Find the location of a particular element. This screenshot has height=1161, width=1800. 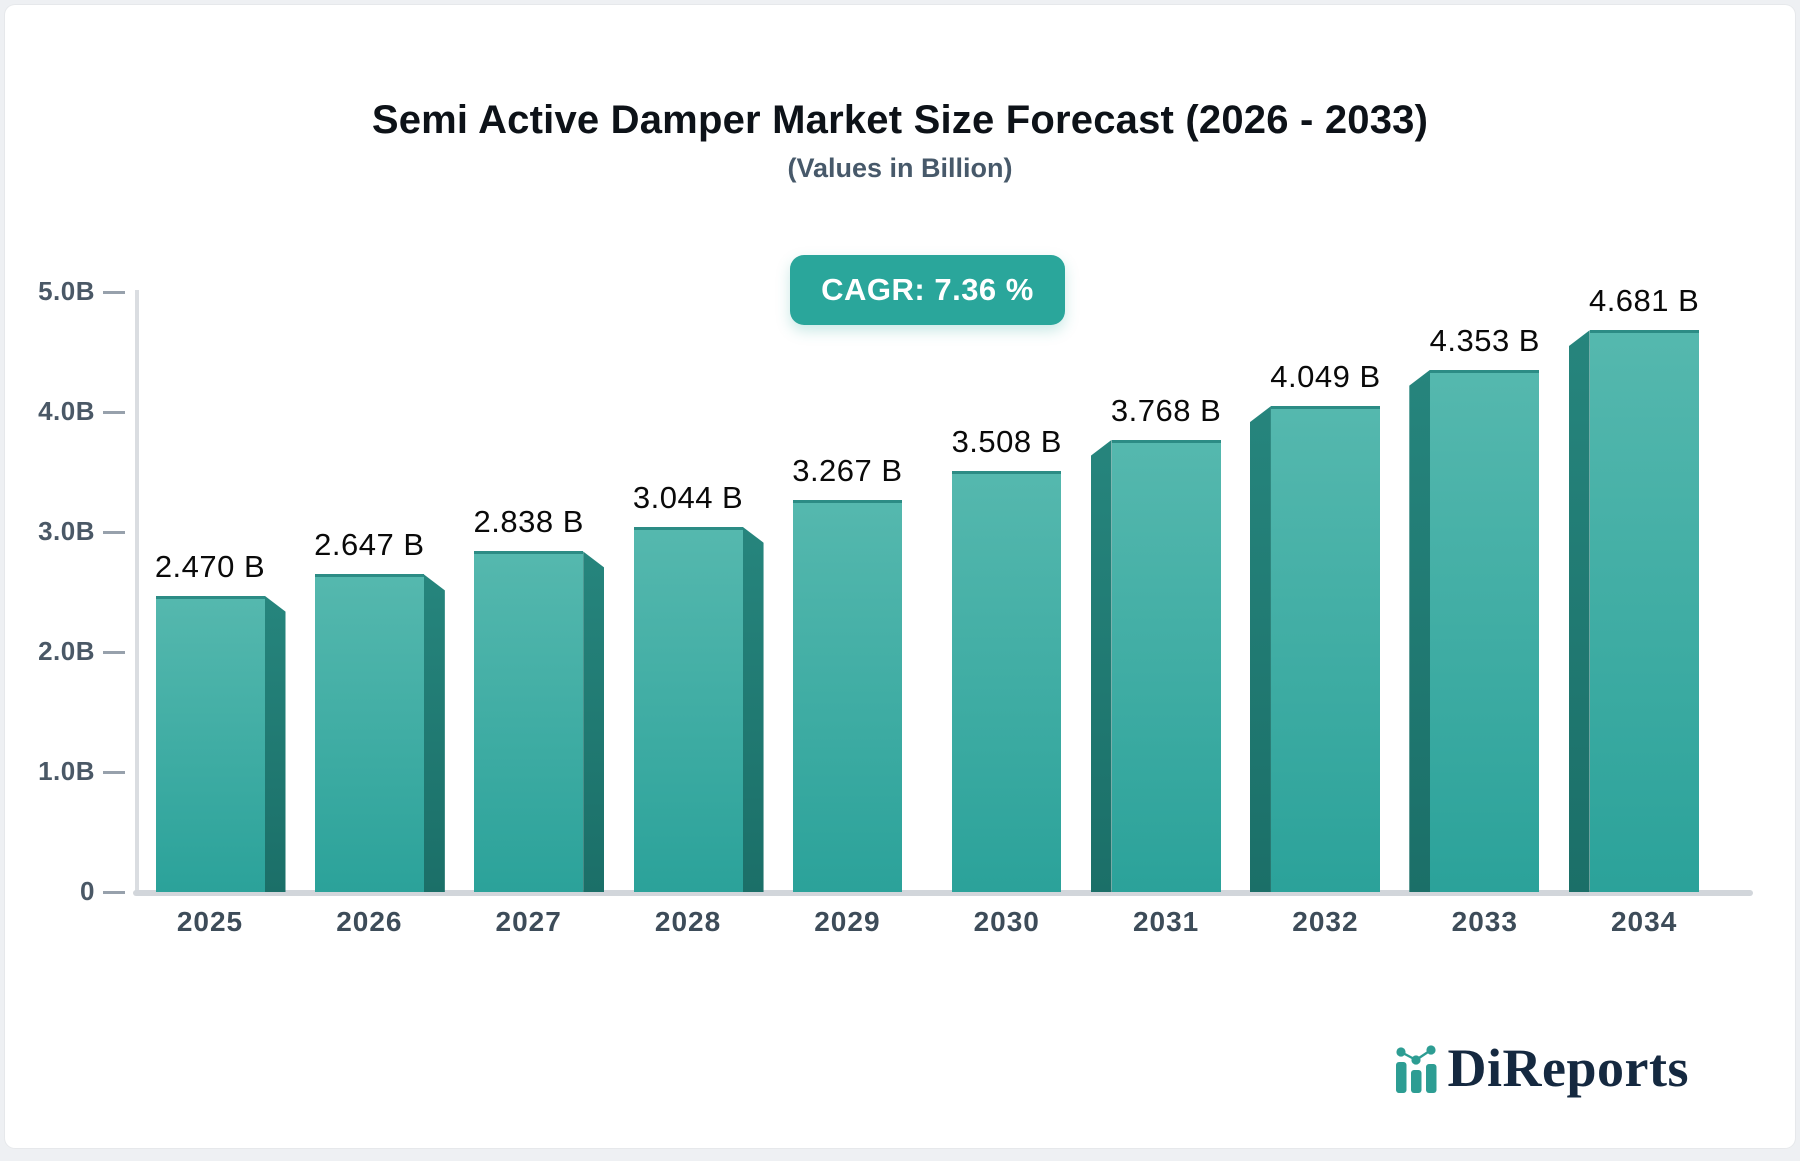

x-category-label: 2034 is located at coordinates (1644, 921).